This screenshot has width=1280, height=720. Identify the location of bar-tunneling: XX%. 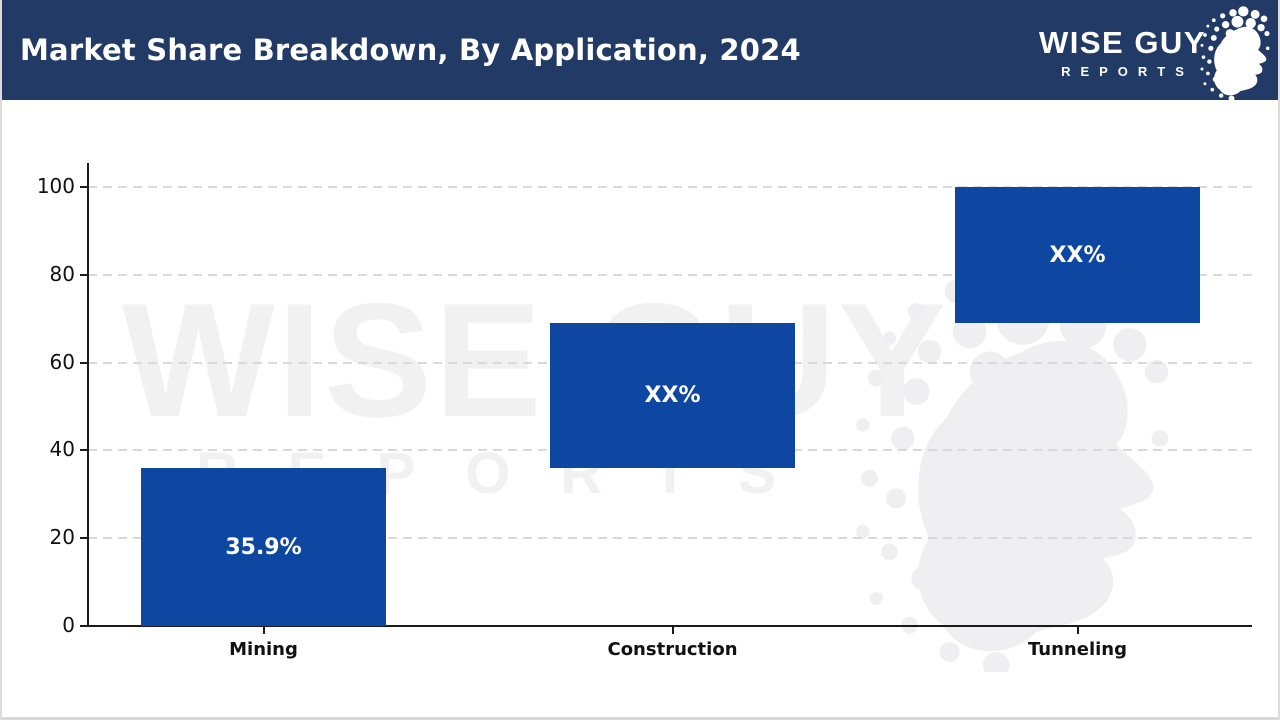
(1077, 255).